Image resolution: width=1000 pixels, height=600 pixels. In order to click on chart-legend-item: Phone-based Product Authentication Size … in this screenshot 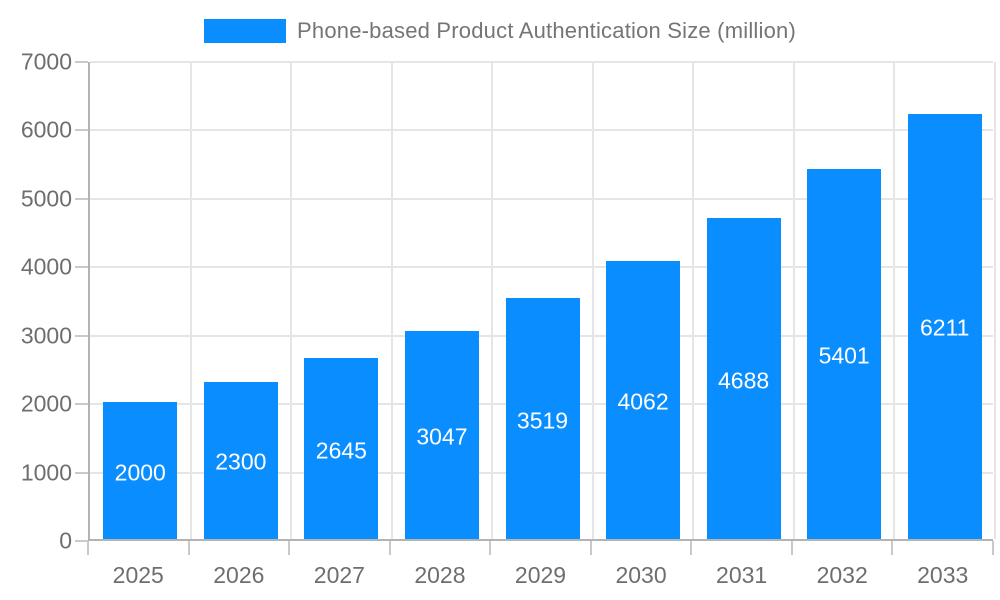, I will do `click(500, 31)`.